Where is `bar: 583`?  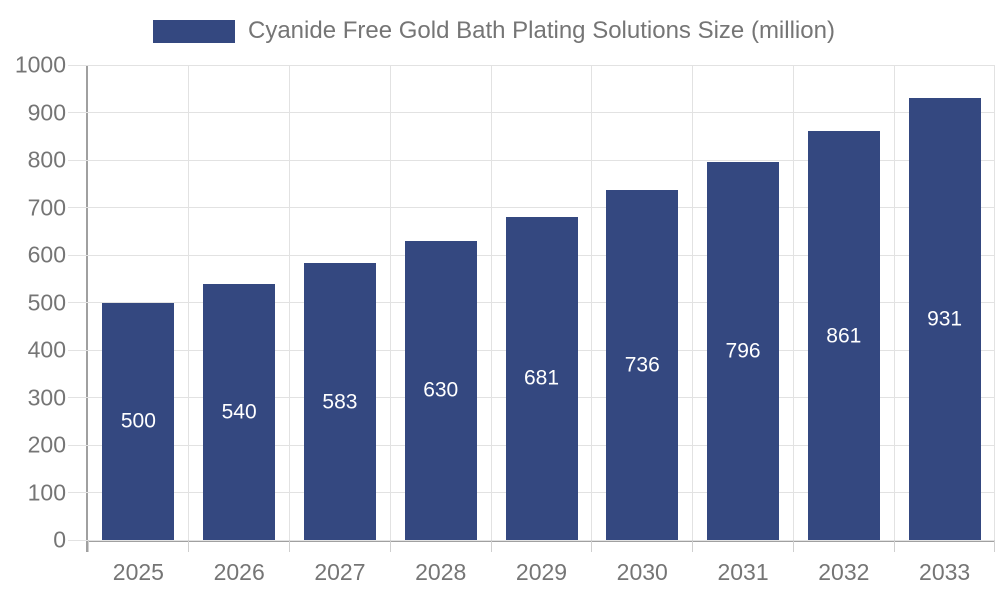 bar: 583 is located at coordinates (339, 401).